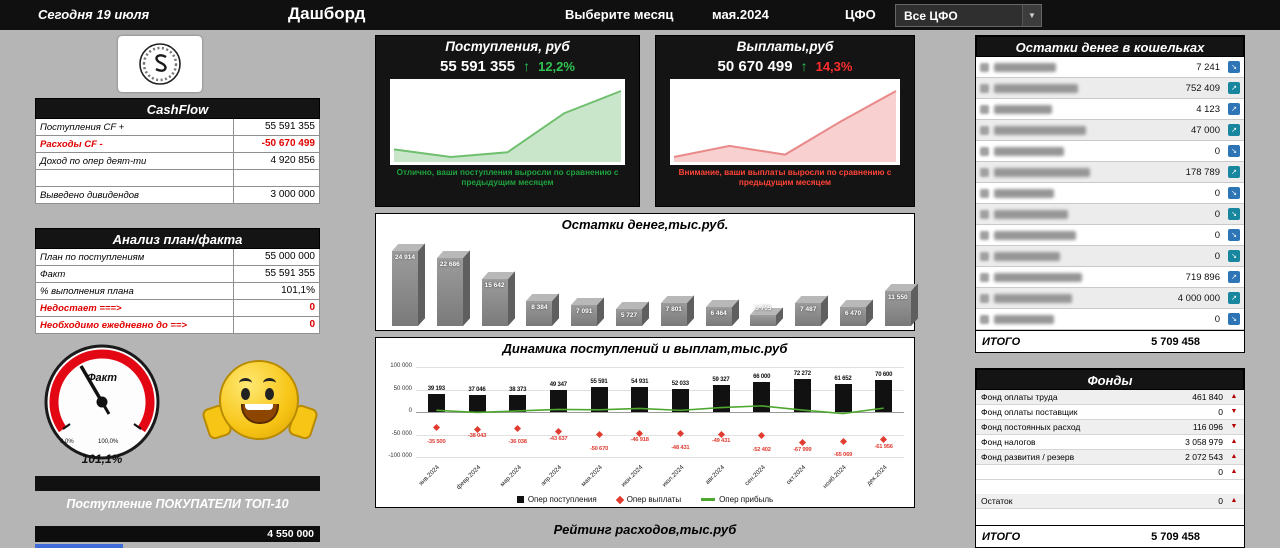  I want to click on plan-fact-row-label: План по поступлениям, so click(92, 257).